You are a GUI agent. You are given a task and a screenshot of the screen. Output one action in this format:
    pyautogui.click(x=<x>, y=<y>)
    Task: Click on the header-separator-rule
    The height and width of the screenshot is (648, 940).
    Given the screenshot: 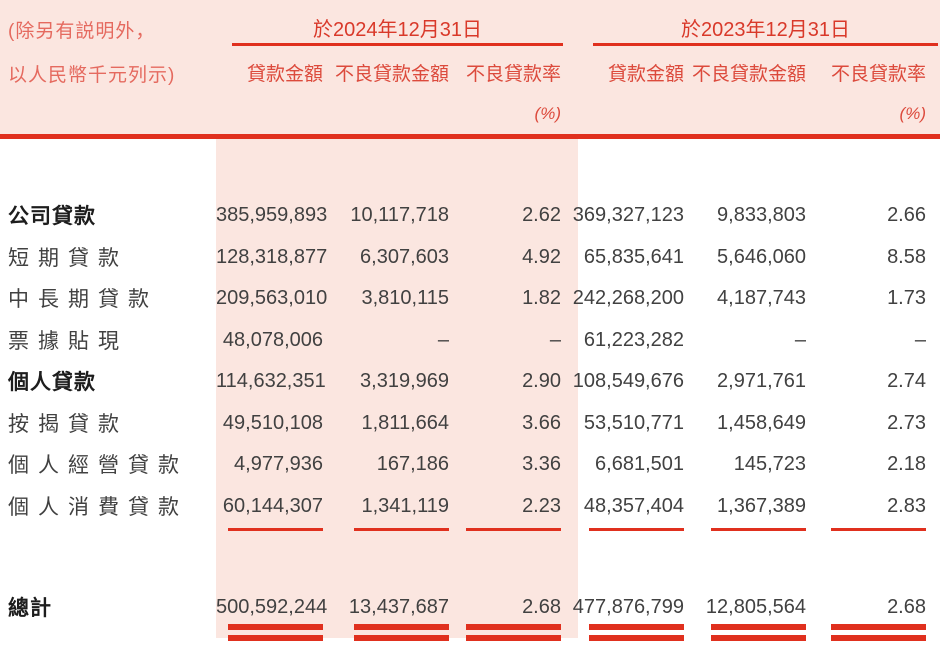 What is the action you would take?
    pyautogui.click(x=470, y=136)
    